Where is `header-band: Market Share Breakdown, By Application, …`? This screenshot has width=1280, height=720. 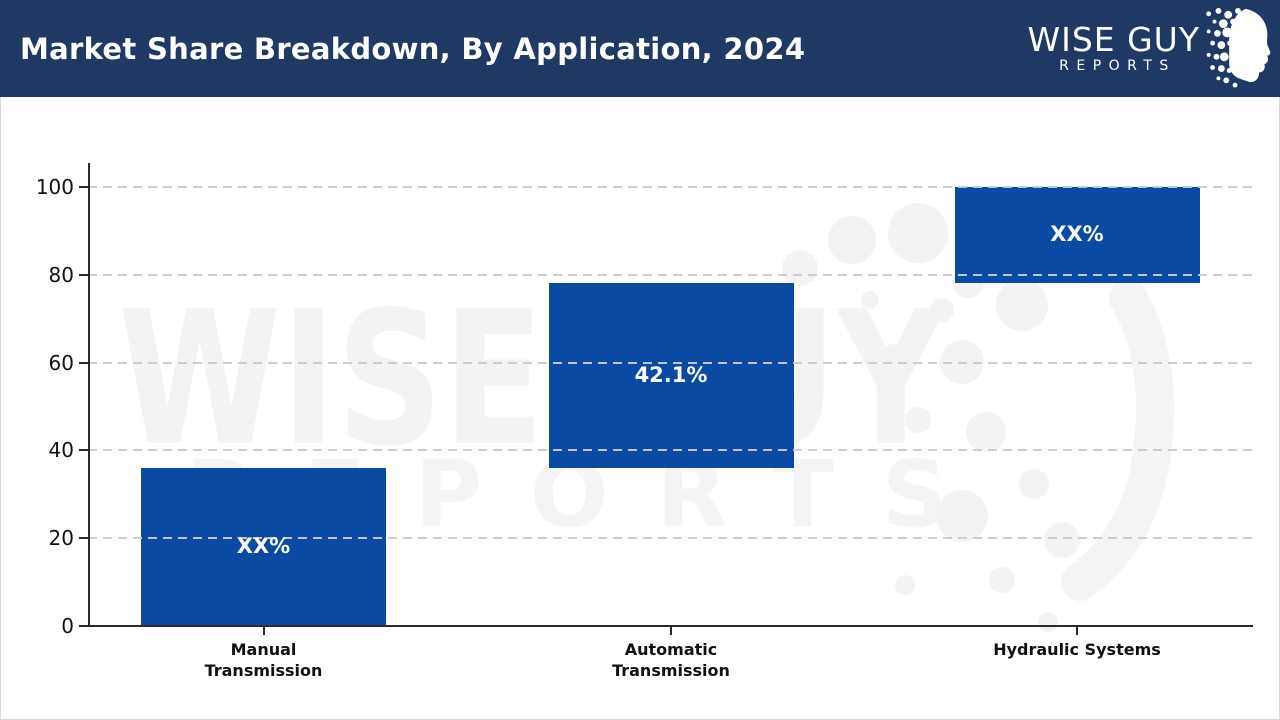 header-band: Market Share Breakdown, By Application, … is located at coordinates (640, 48).